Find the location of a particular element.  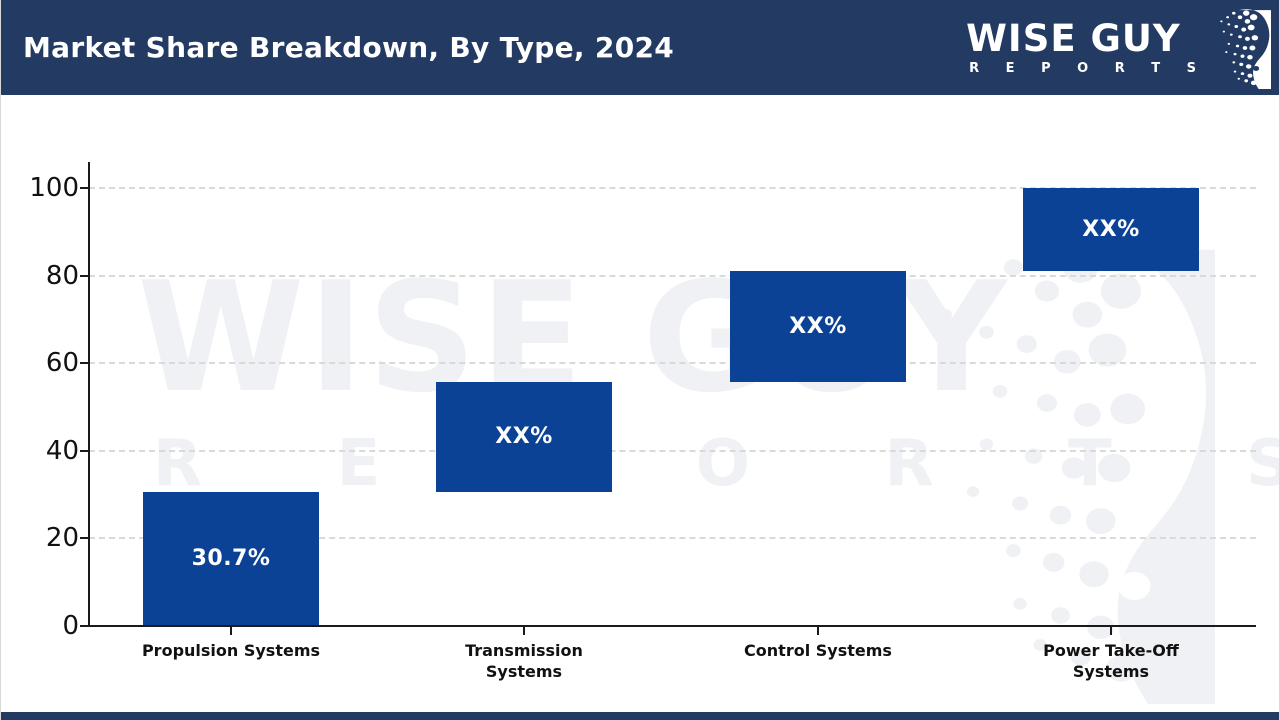

brand-subname: R E P O R T S is located at coordinates (1088, 68).